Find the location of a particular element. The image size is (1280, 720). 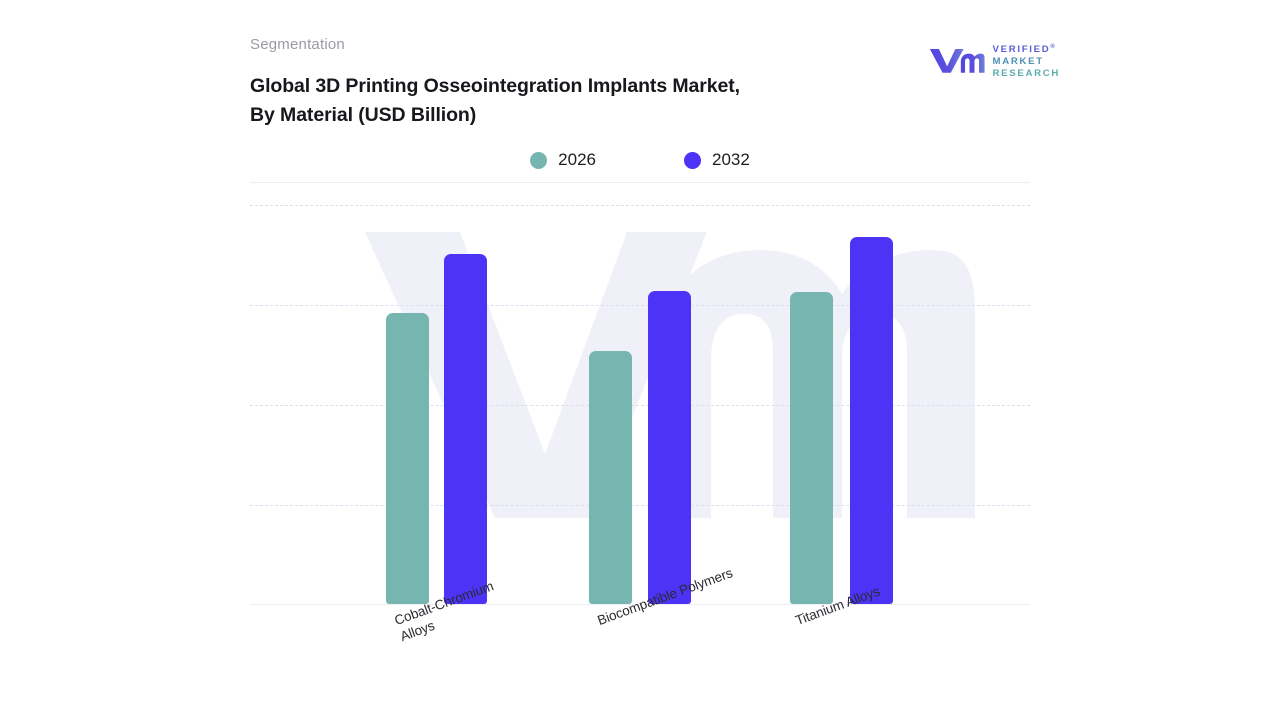

logo-word-research: RESEARCH is located at coordinates (1026, 73).